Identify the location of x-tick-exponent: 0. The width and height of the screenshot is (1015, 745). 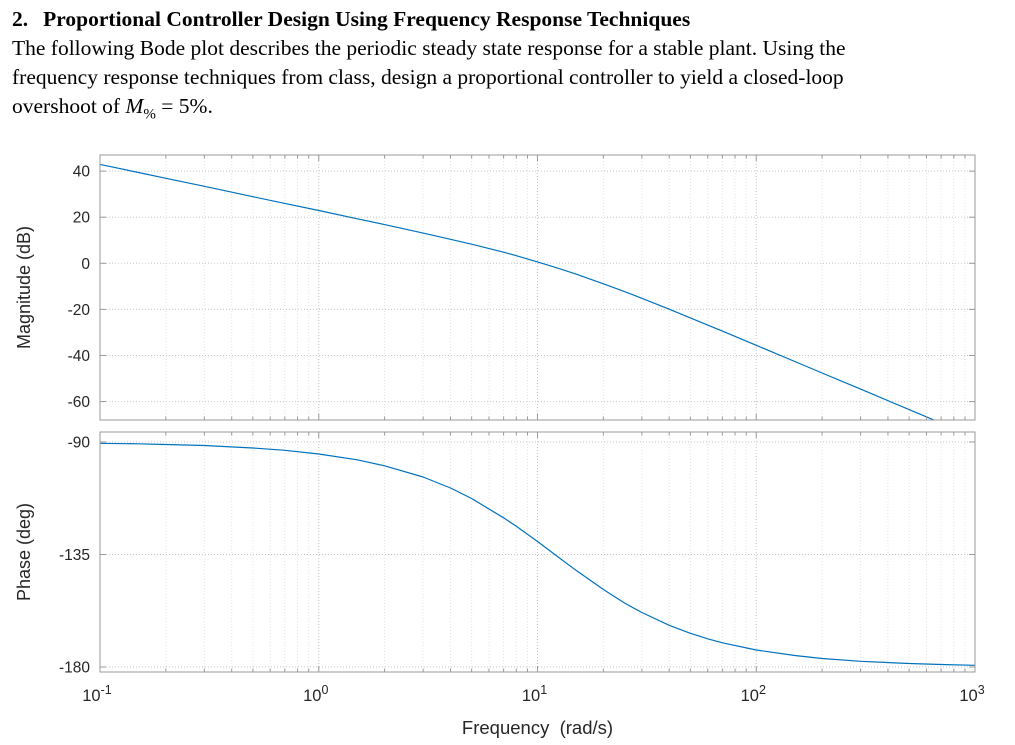
(324, 690).